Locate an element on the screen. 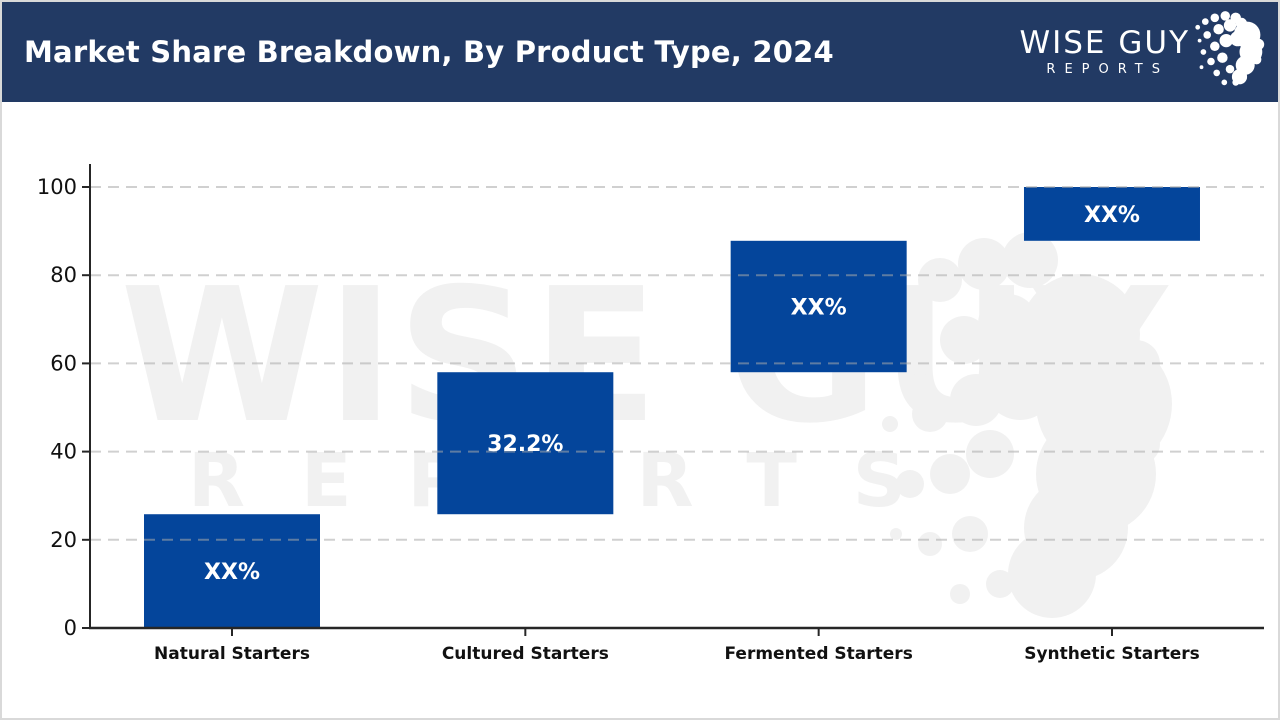 The height and width of the screenshot is (720, 1280). bar-fermented-starters is located at coordinates (818, 306).